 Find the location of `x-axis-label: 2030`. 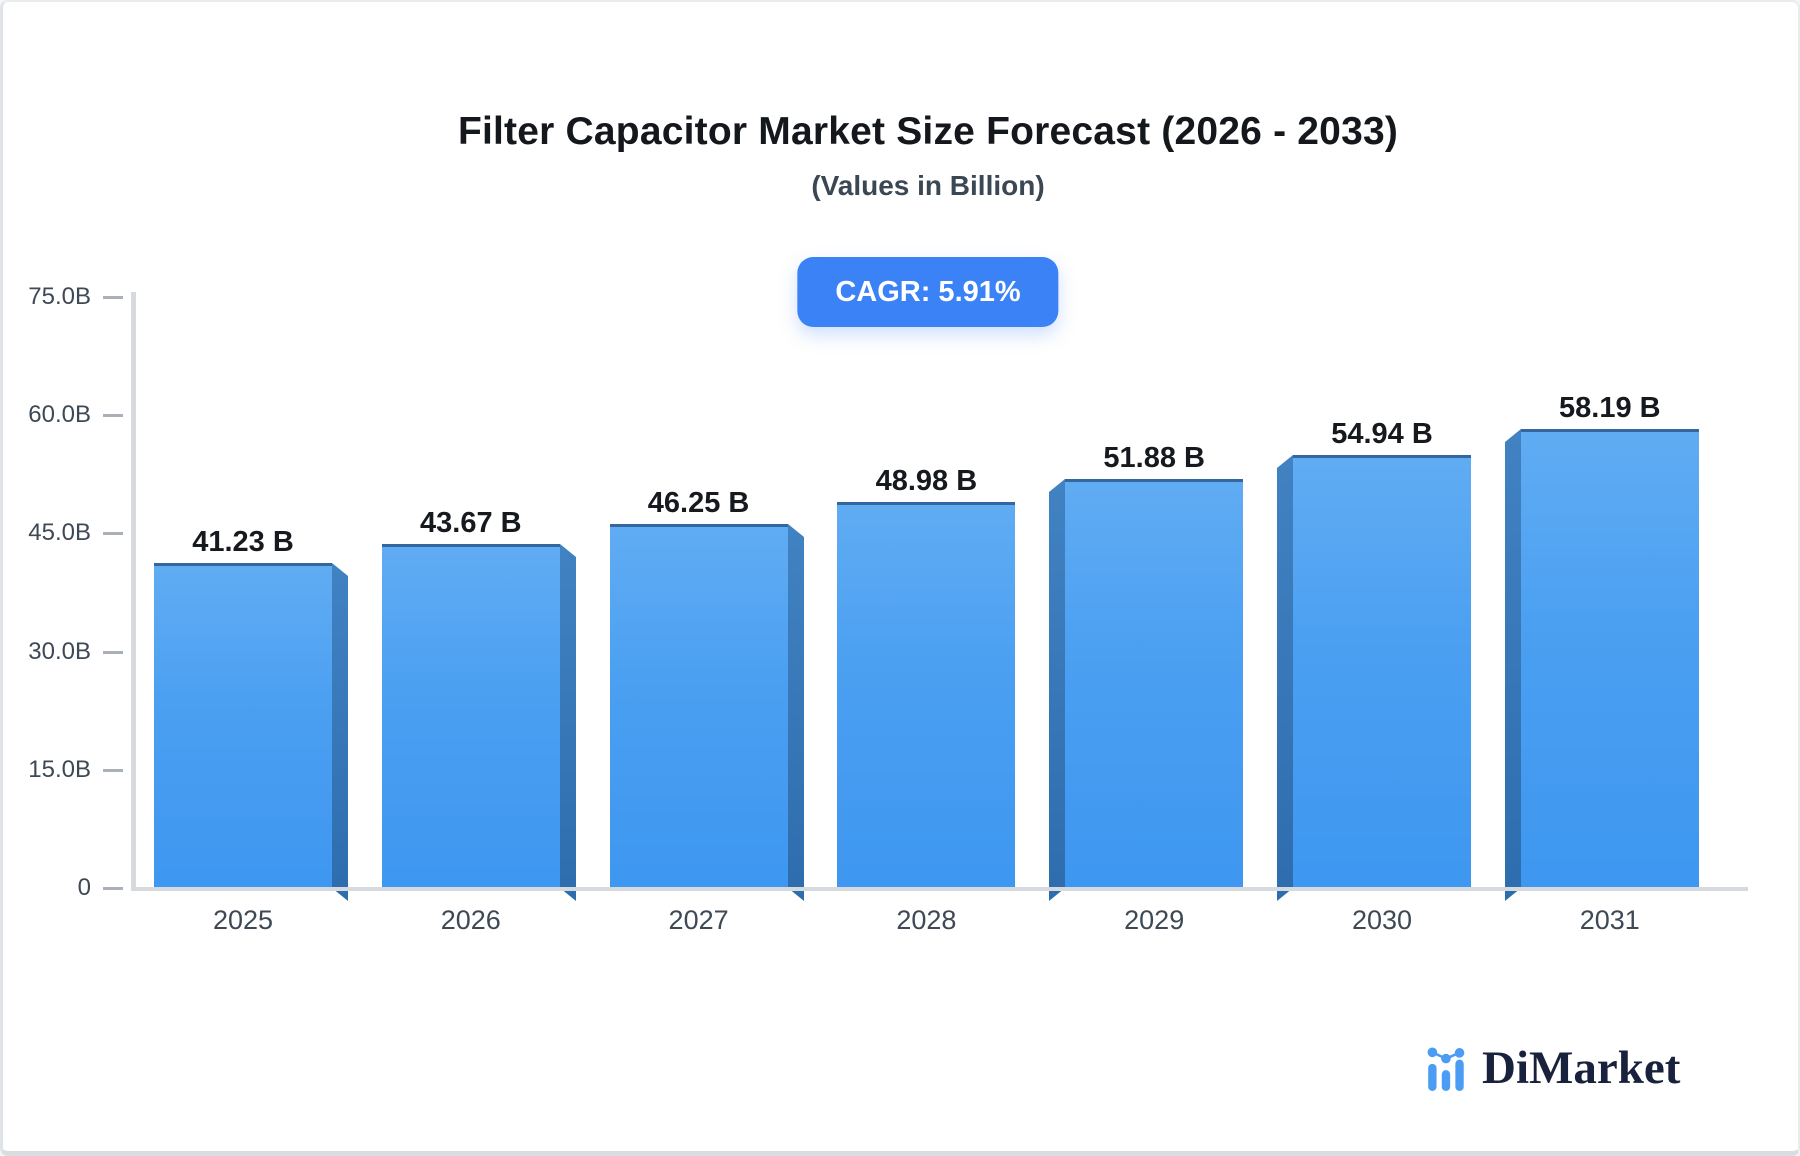

x-axis-label: 2030 is located at coordinates (1382, 920).